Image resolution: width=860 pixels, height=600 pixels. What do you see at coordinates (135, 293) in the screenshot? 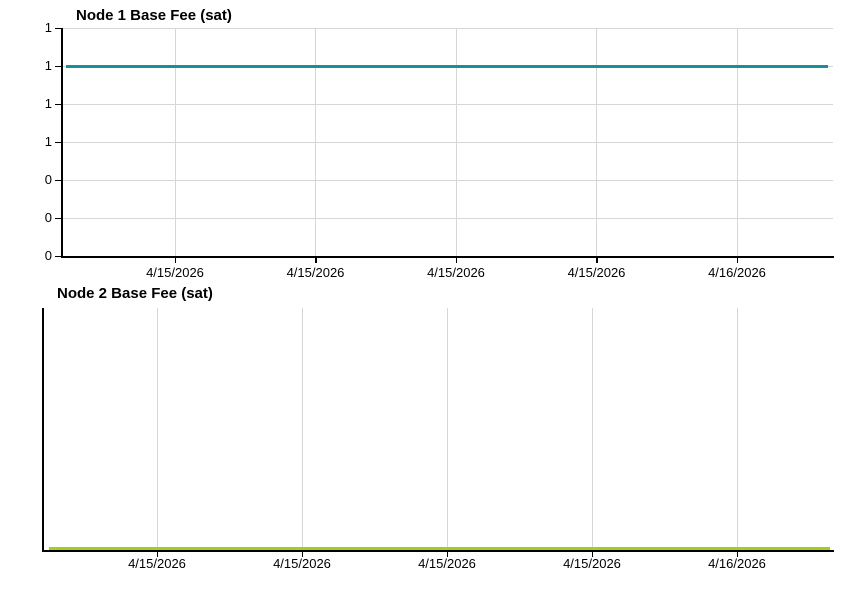
I see `chart-2-title: Node 2 Base Fee (sat)` at bounding box center [135, 293].